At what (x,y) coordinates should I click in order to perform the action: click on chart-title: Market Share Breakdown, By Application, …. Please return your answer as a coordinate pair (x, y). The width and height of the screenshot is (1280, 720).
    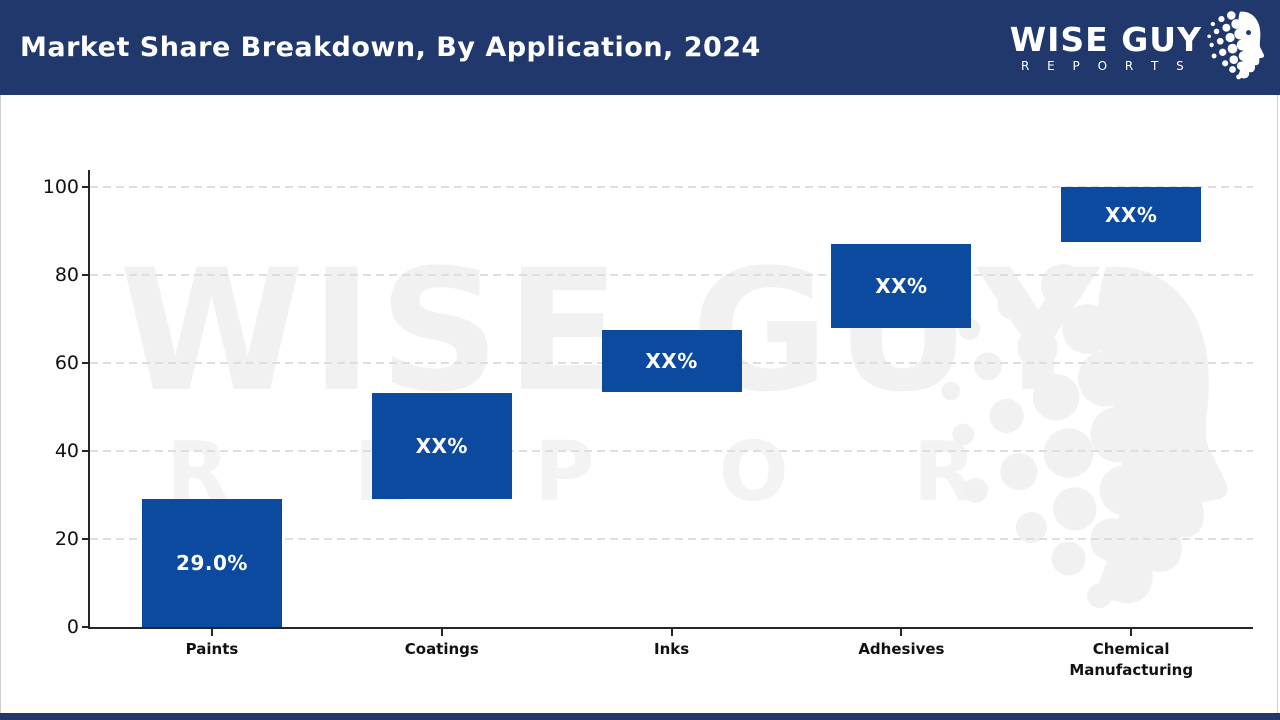
    Looking at the image, I should click on (390, 47).